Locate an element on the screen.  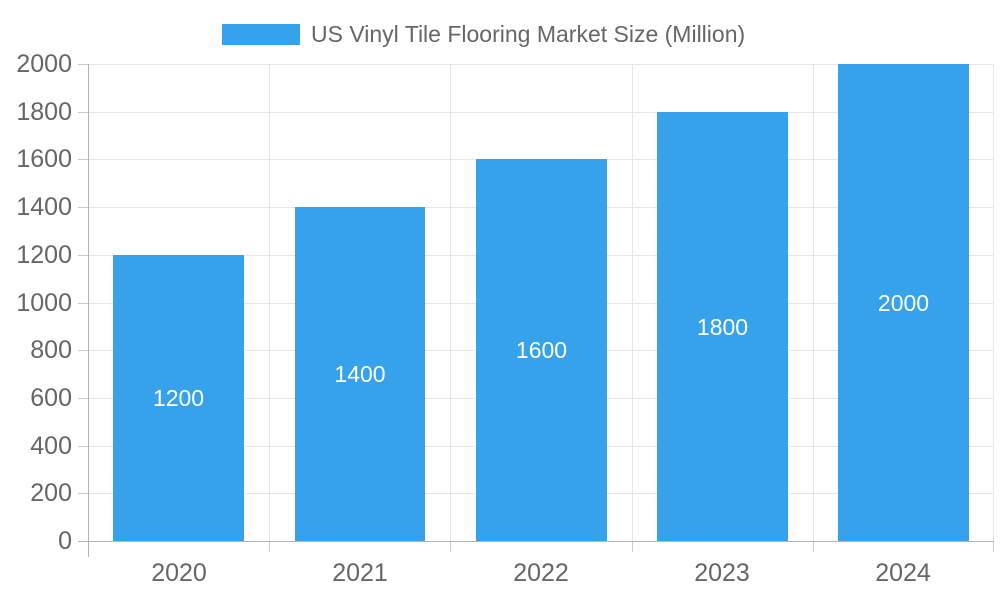
y-axis-tick-label: 0 is located at coordinates (65, 541).